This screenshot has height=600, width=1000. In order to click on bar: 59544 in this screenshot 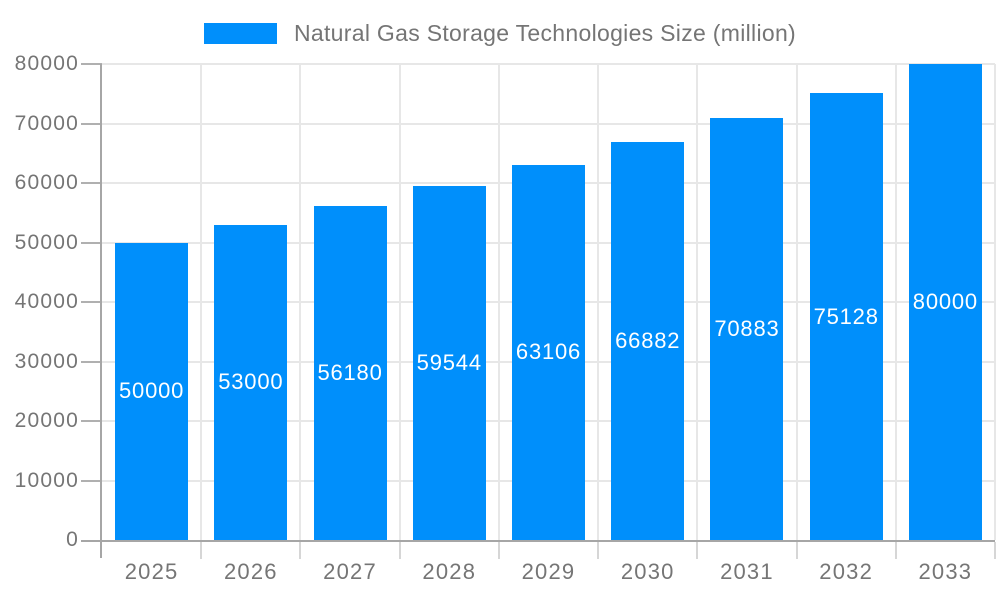, I will do `click(449, 362)`.